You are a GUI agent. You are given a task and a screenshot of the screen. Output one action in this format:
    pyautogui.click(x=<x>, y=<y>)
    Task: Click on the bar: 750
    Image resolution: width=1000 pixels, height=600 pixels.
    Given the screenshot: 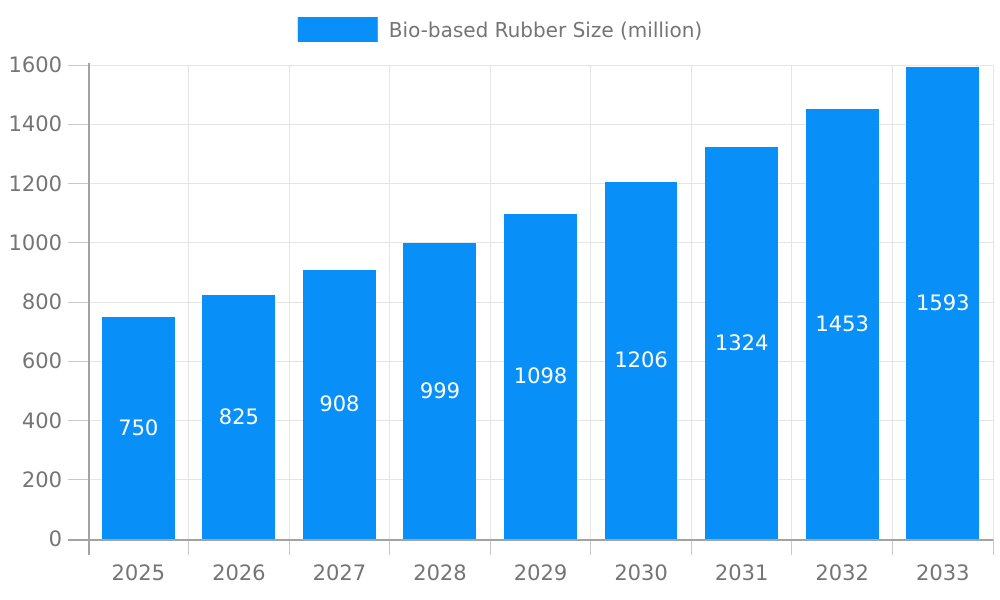 What is the action you would take?
    pyautogui.click(x=138, y=427)
    